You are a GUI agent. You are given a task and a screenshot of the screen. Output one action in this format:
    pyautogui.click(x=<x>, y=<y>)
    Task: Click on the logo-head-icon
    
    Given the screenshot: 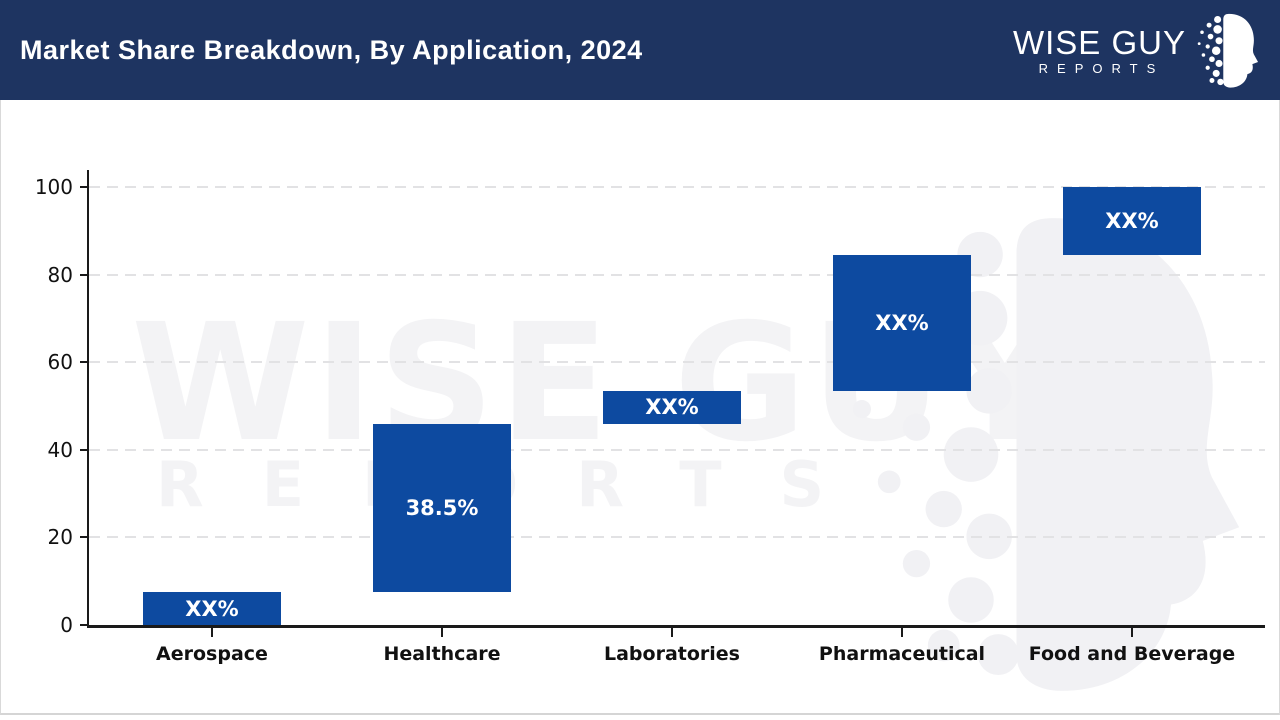 What is the action you would take?
    pyautogui.click(x=1228, y=50)
    